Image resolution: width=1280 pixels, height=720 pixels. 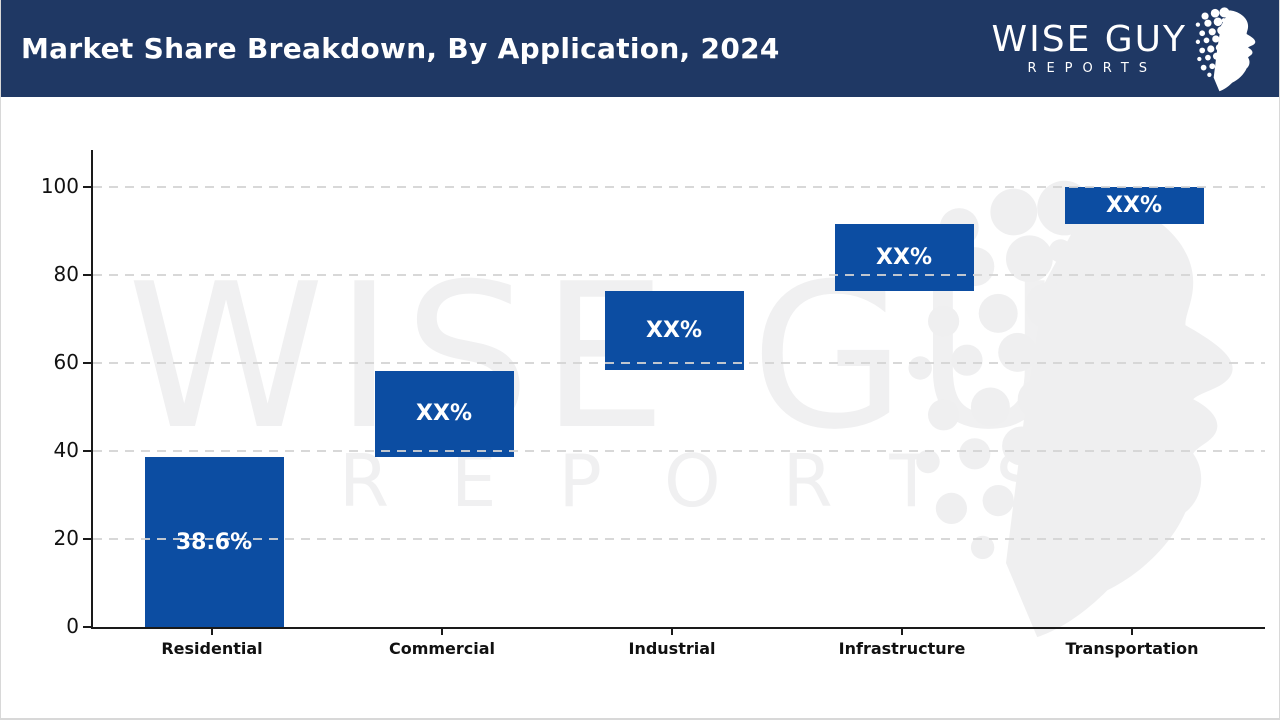 What do you see at coordinates (1089, 39) in the screenshot?
I see `logo-wordmark: WISE GUY` at bounding box center [1089, 39].